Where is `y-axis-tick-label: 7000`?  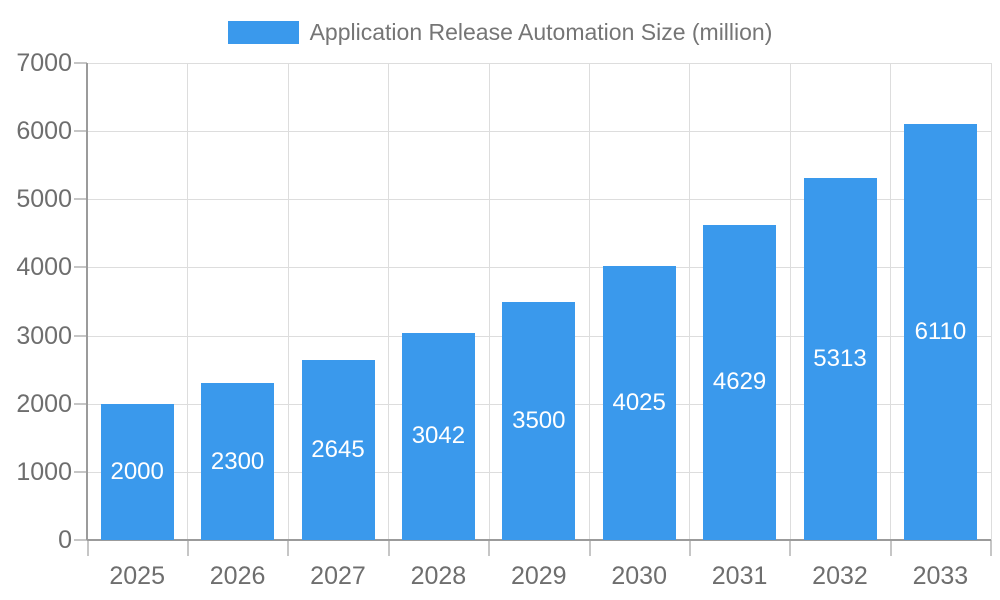 y-axis-tick-label: 7000 is located at coordinates (44, 63).